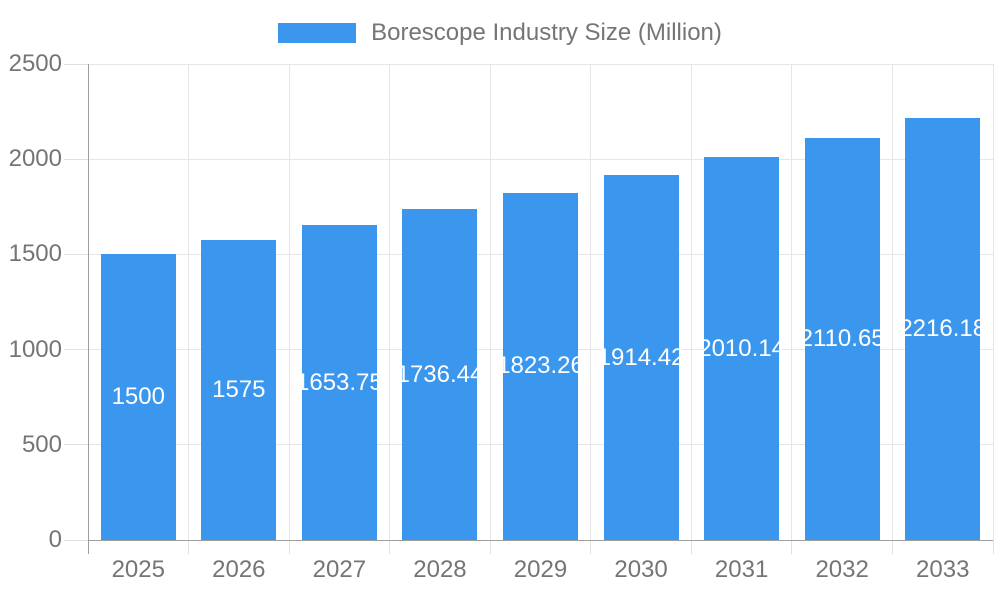 This screenshot has width=1000, height=600. I want to click on bar-2032, so click(842, 339).